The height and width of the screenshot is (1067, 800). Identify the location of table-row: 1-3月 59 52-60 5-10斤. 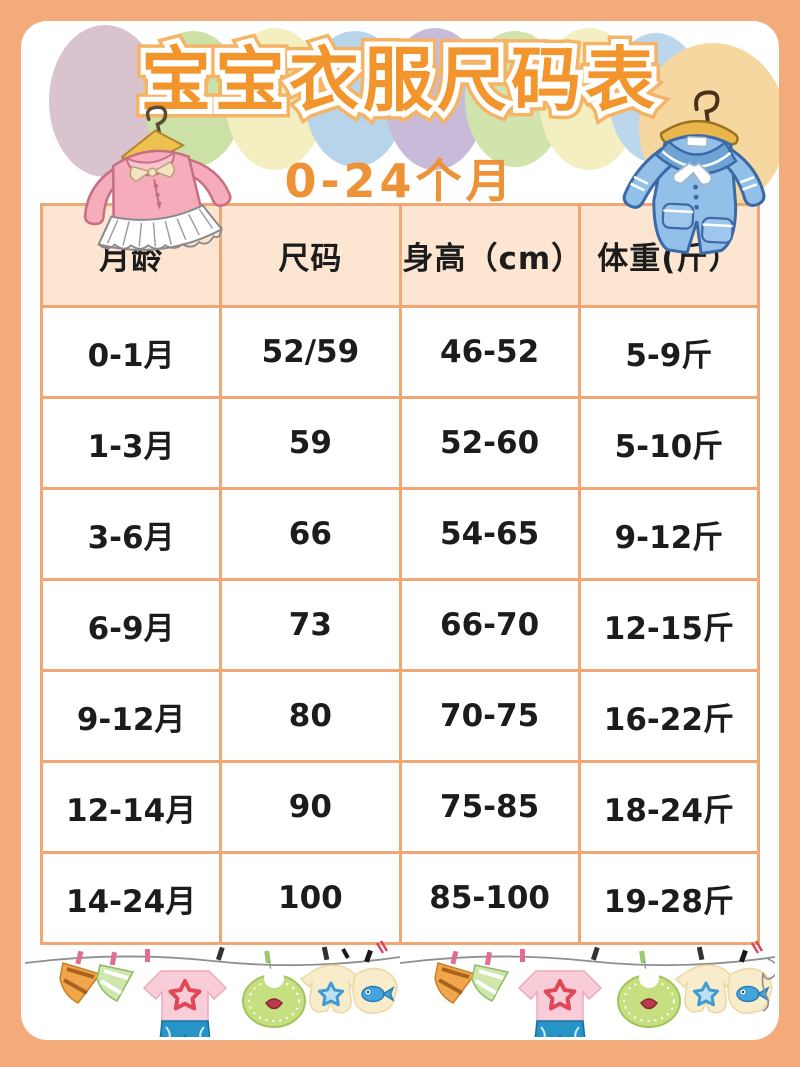
(400, 443).